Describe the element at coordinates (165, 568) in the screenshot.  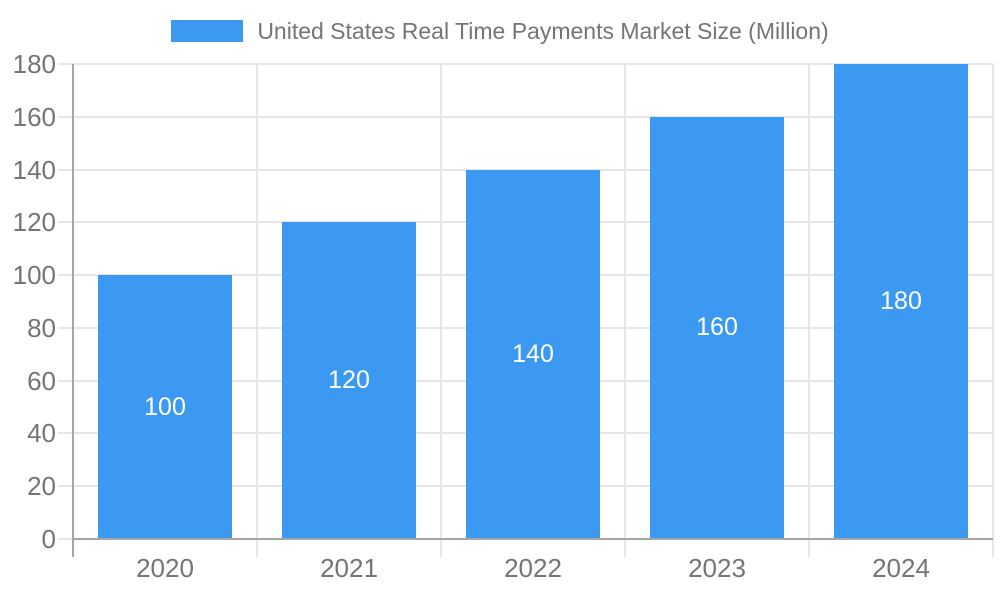
I see `x-tick-label: 2020` at that location.